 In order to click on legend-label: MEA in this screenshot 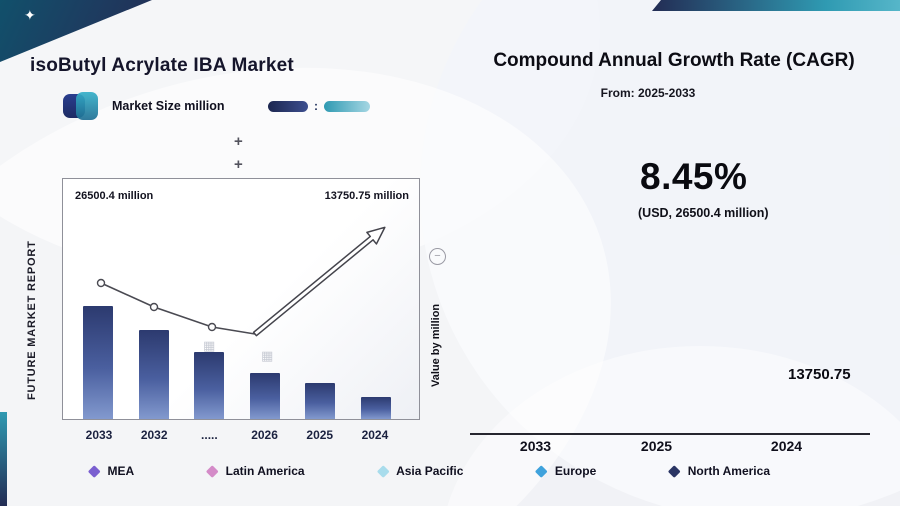, I will do `click(121, 471)`.